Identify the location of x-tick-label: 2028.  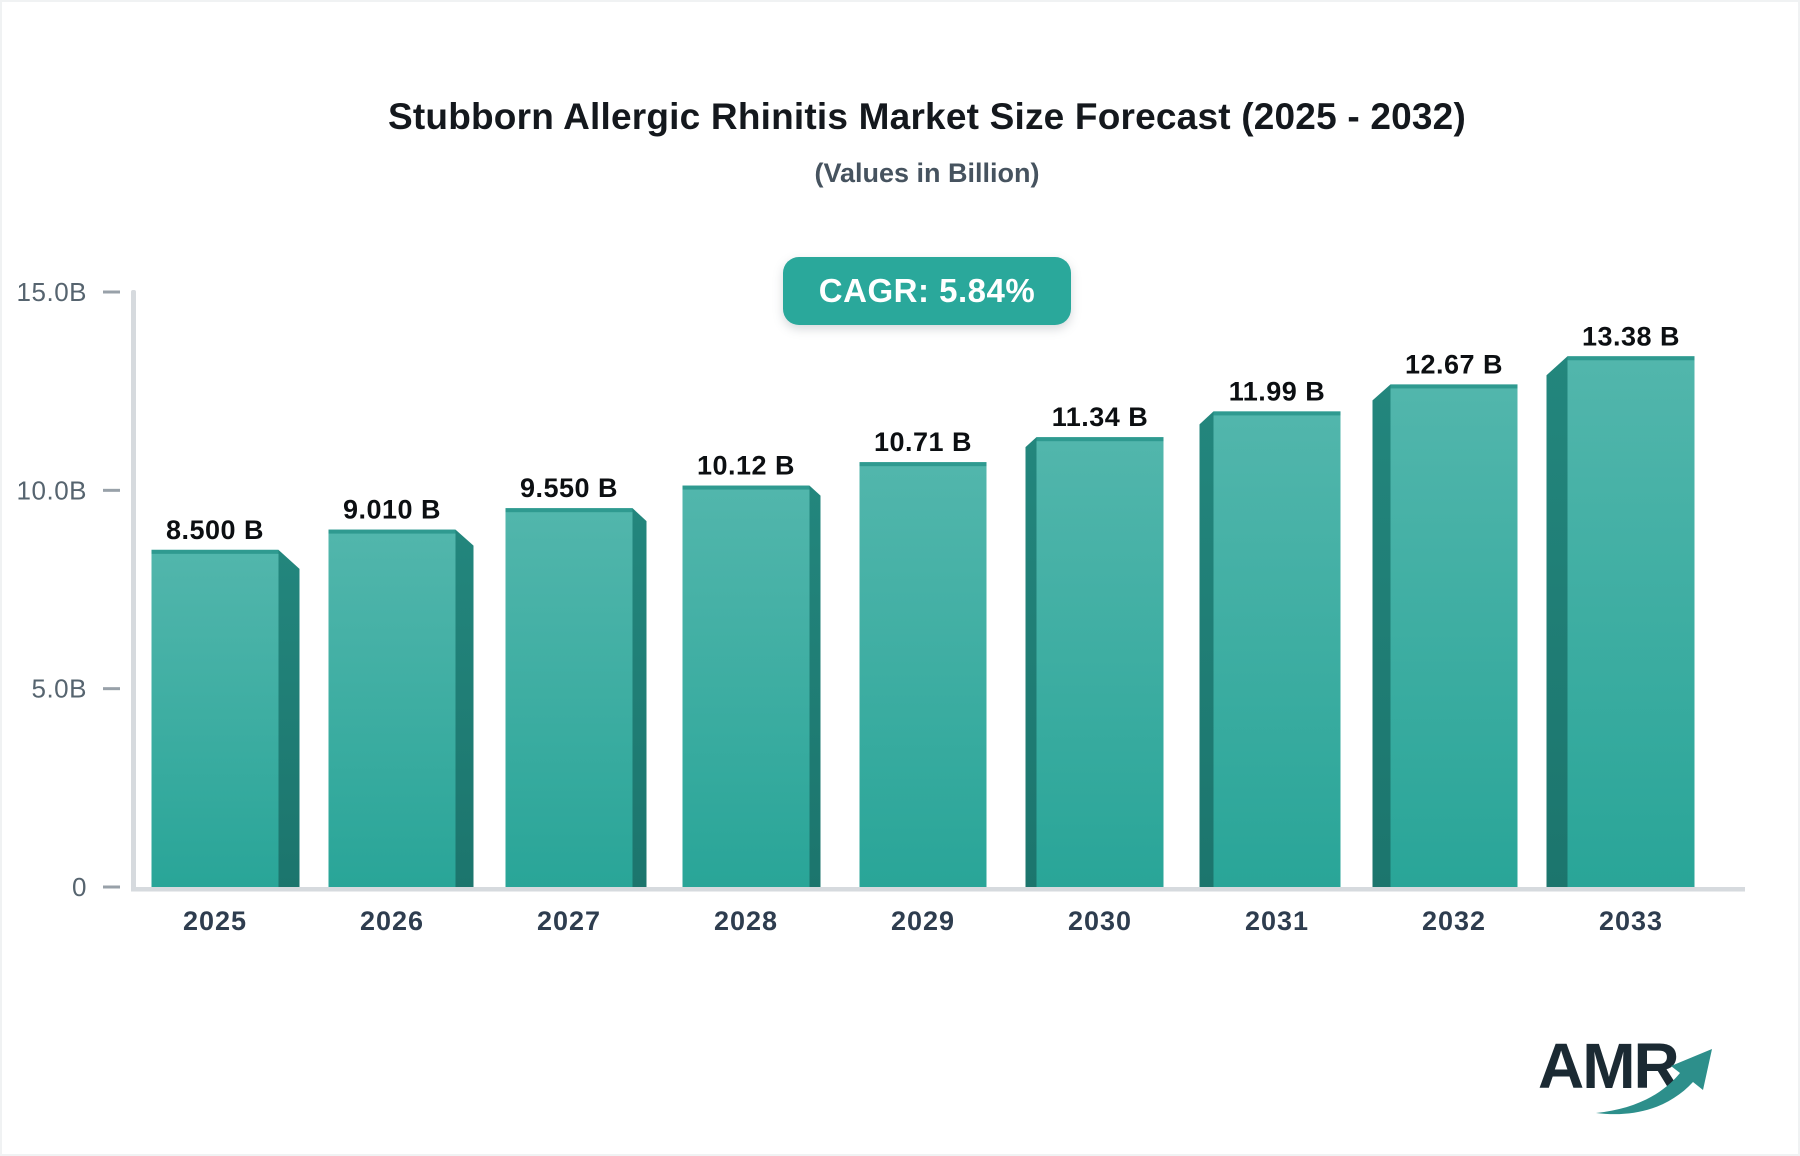
(746, 921).